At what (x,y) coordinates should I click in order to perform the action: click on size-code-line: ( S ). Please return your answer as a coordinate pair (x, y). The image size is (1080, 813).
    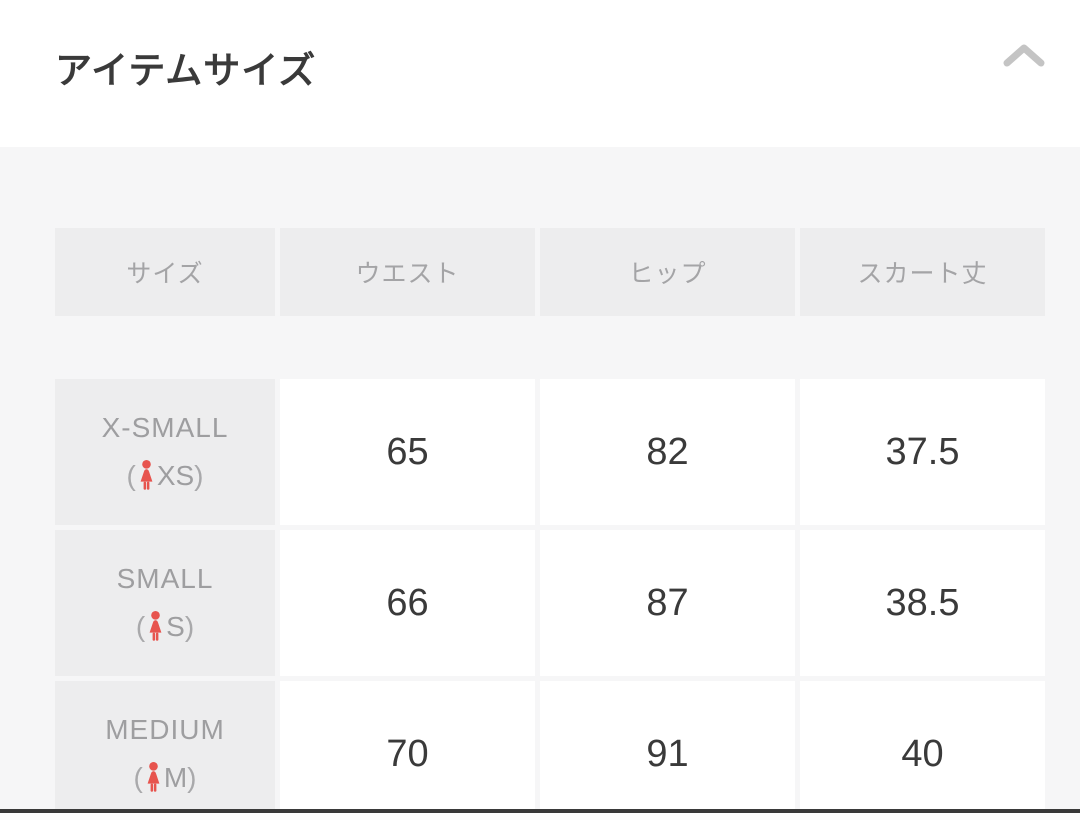
    Looking at the image, I should click on (165, 626).